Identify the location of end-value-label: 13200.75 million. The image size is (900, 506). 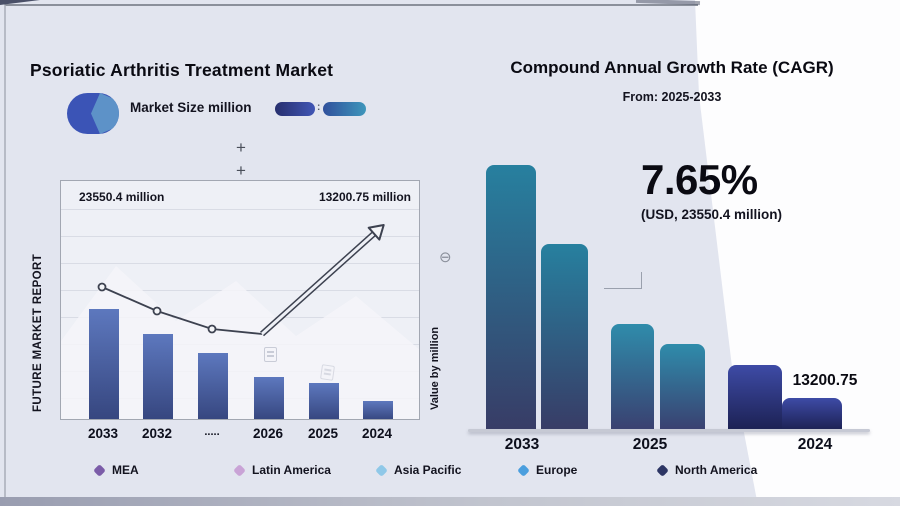
(364, 197).